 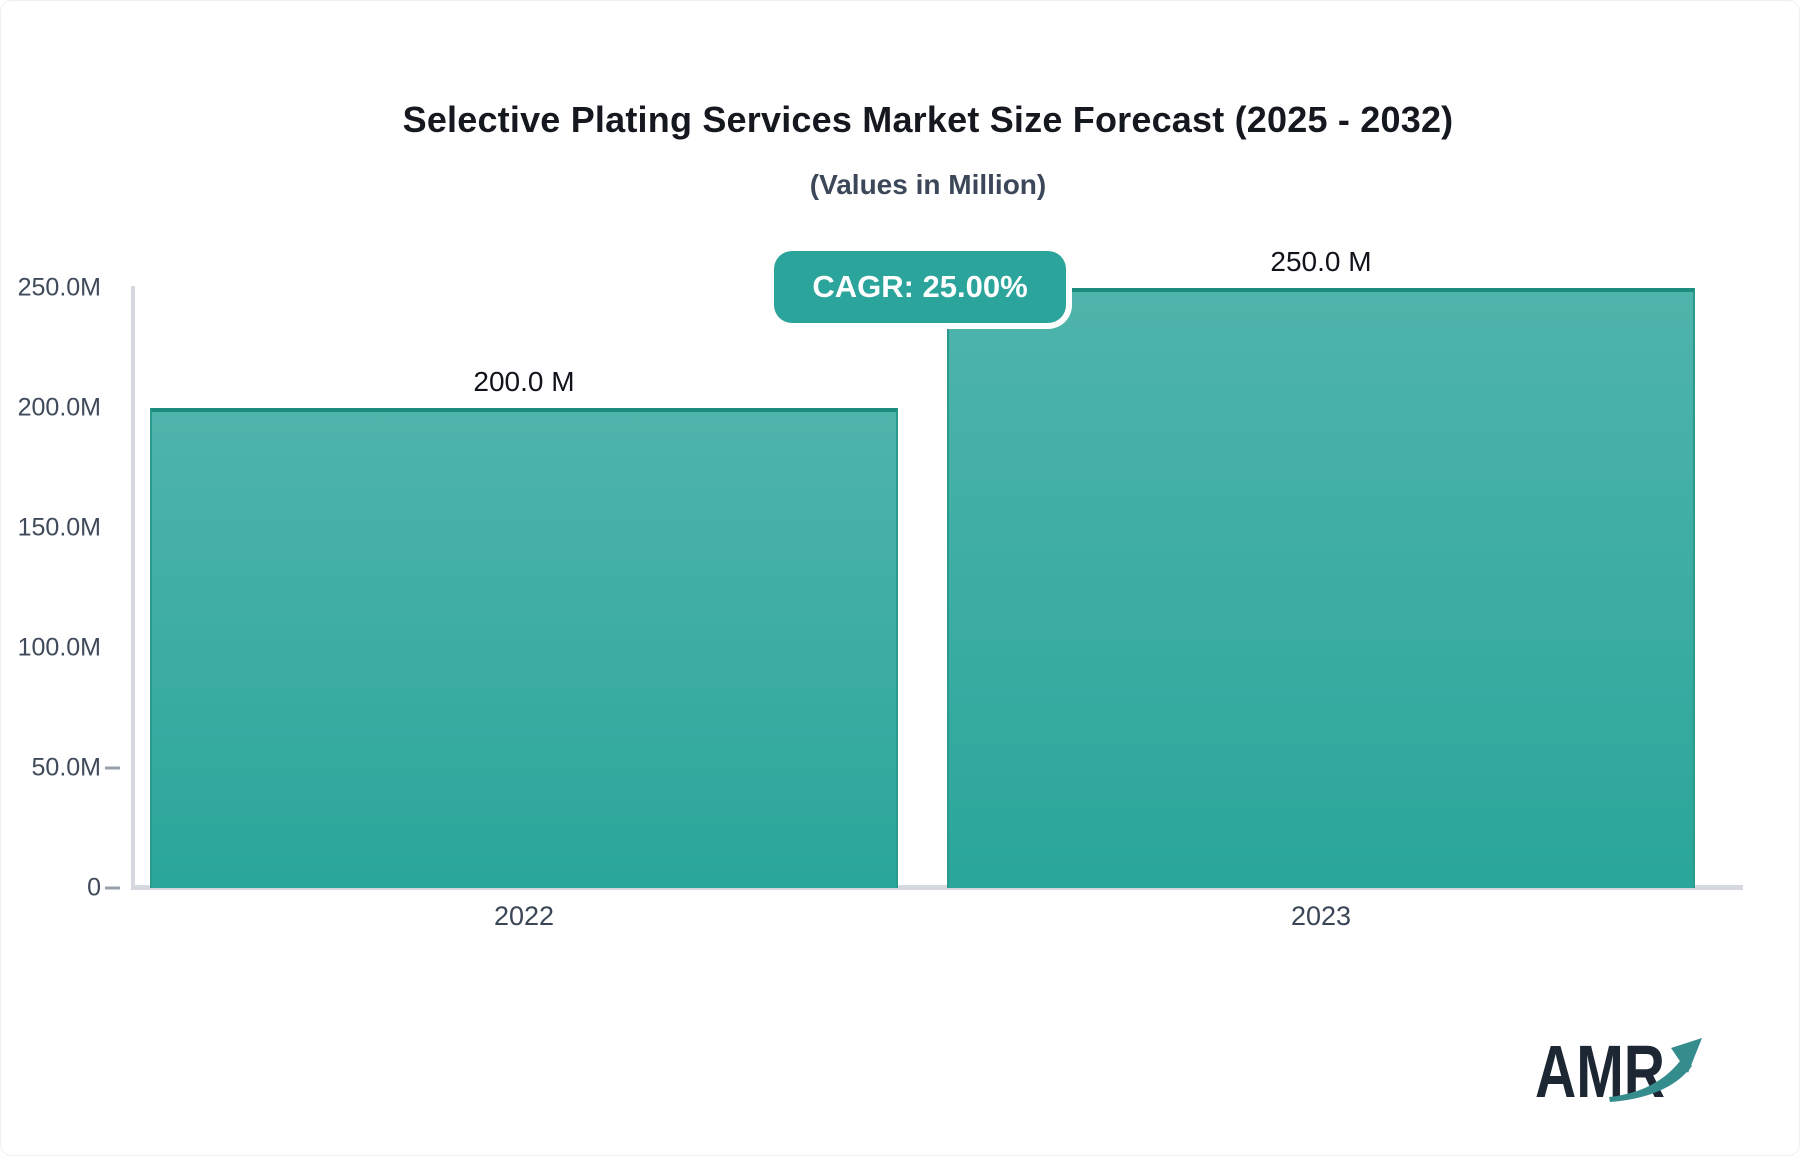 I want to click on amr-logo-text: AMR, so click(x=1600, y=1071).